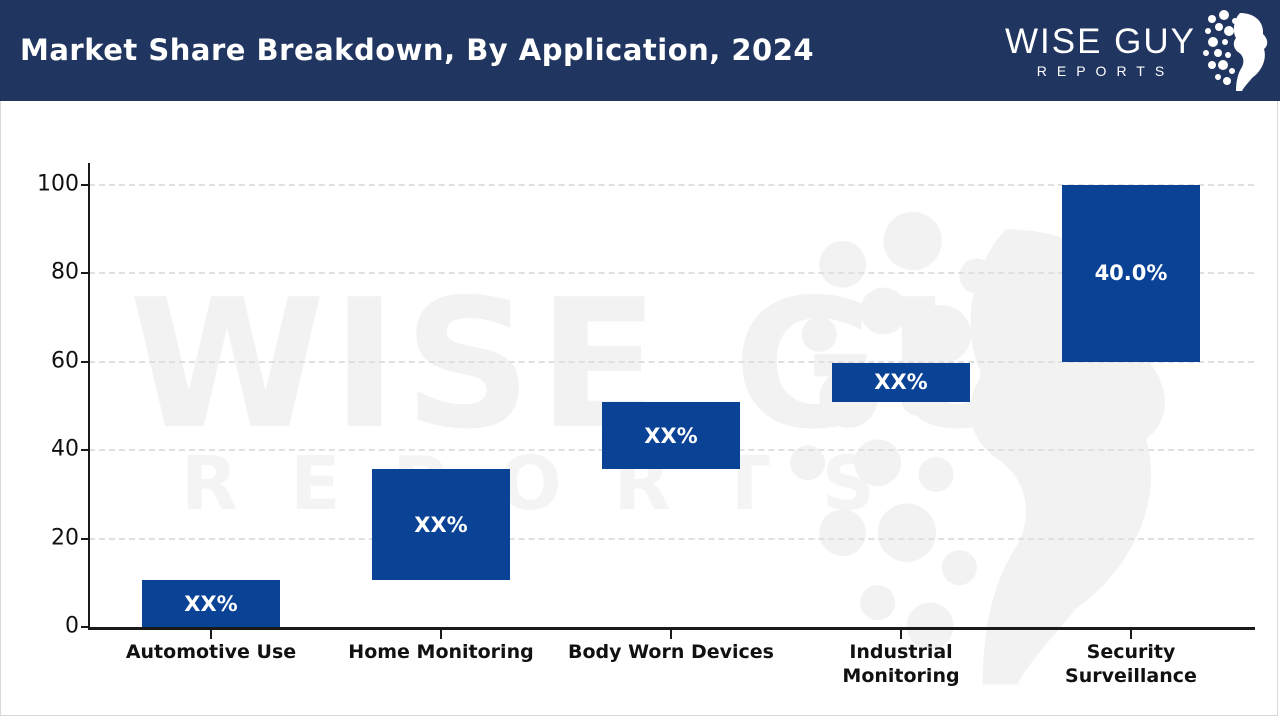 The height and width of the screenshot is (720, 1280). I want to click on bar-value-label-3: XX%, so click(901, 382).